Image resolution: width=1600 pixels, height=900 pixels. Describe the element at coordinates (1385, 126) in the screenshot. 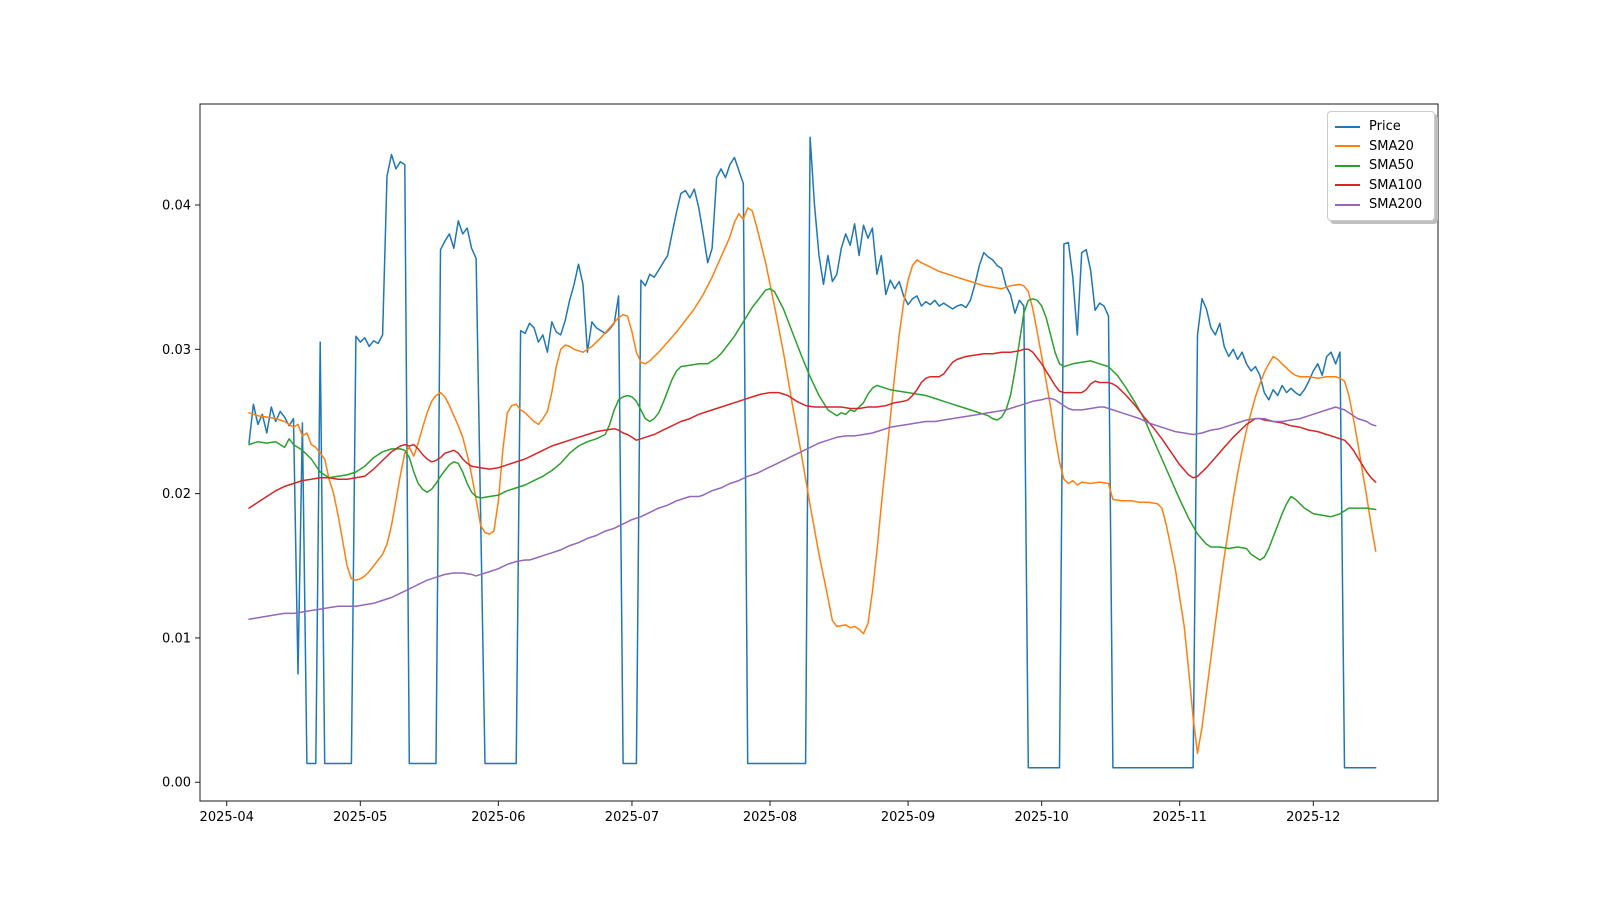

I see `legend-label: Price` at that location.